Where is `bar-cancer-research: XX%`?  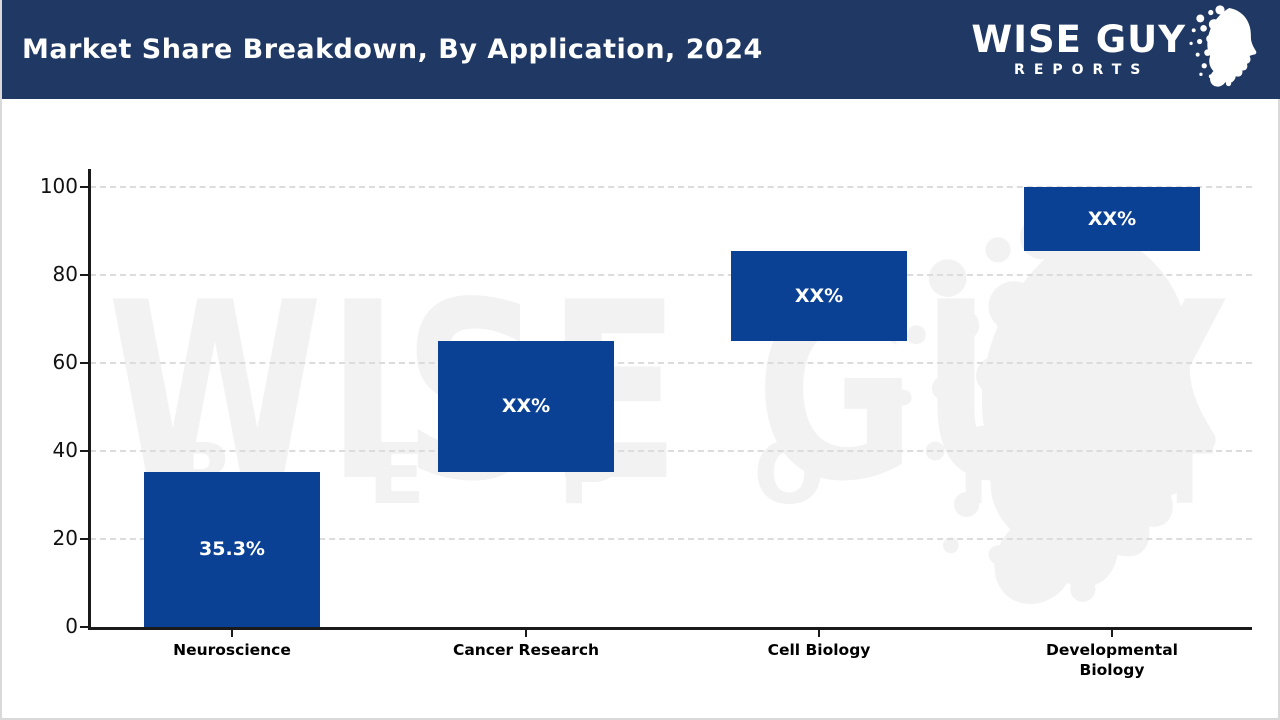 bar-cancer-research: XX% is located at coordinates (526, 406).